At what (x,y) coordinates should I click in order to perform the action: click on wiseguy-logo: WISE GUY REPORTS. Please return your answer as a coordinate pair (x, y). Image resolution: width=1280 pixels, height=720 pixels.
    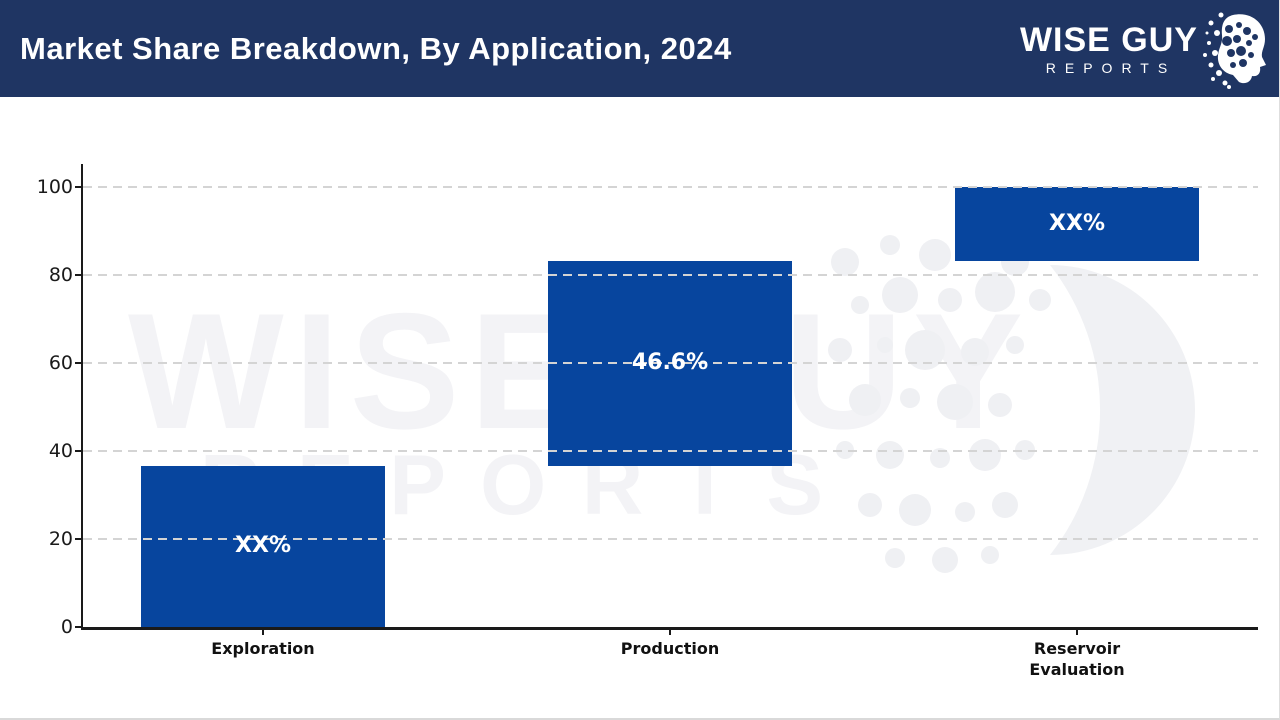
    Looking at the image, I should click on (1144, 49).